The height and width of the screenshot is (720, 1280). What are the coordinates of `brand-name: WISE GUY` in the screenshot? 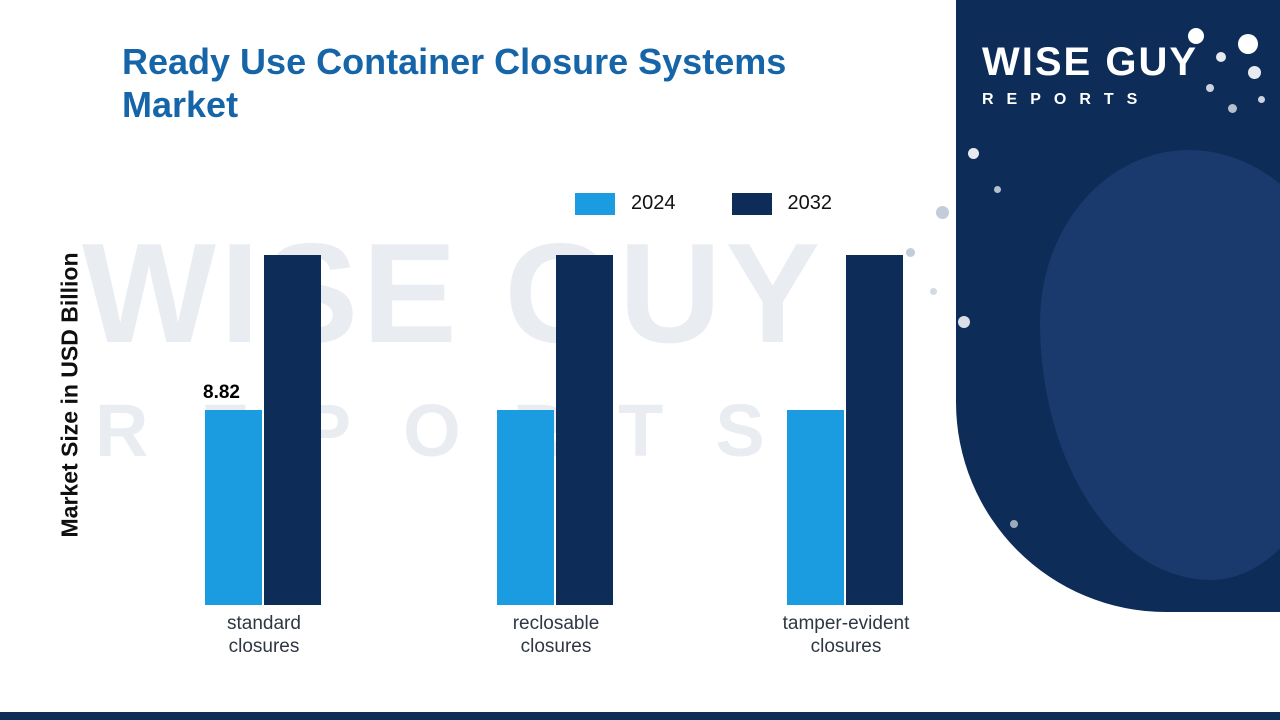 It's located at (1090, 62).